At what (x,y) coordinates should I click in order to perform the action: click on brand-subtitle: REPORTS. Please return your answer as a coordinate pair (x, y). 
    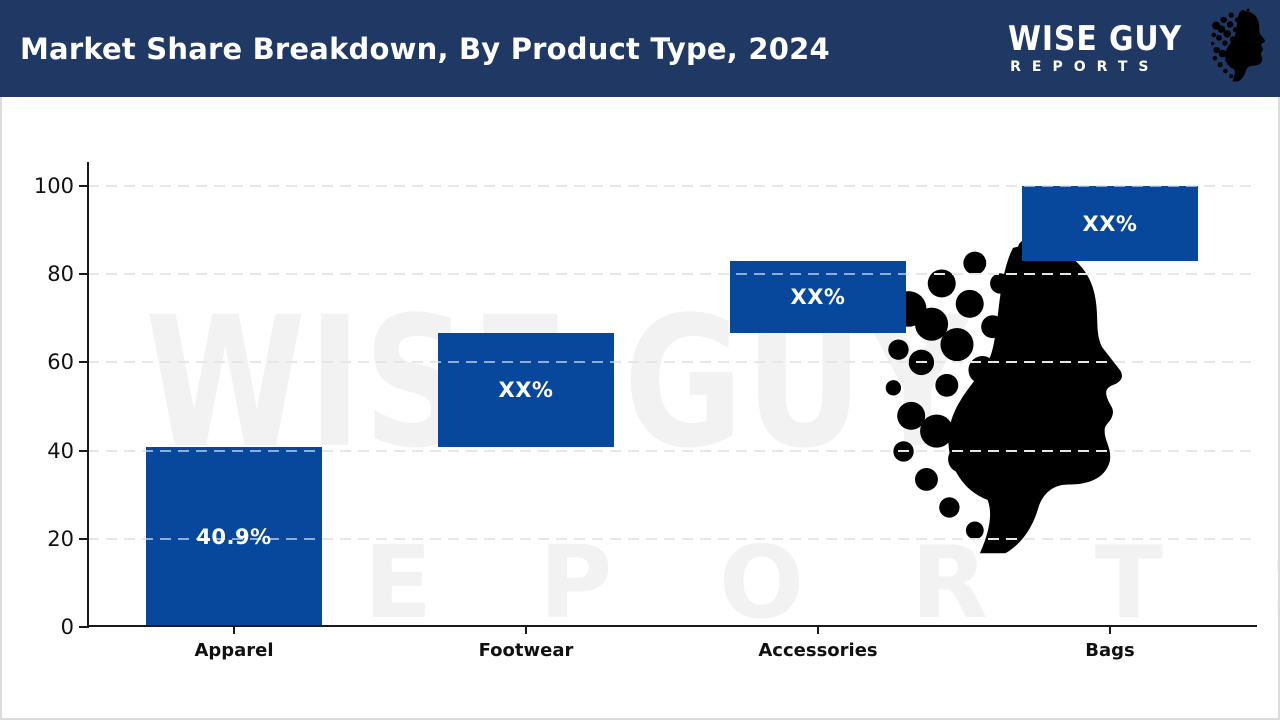
    Looking at the image, I should click on (1085, 67).